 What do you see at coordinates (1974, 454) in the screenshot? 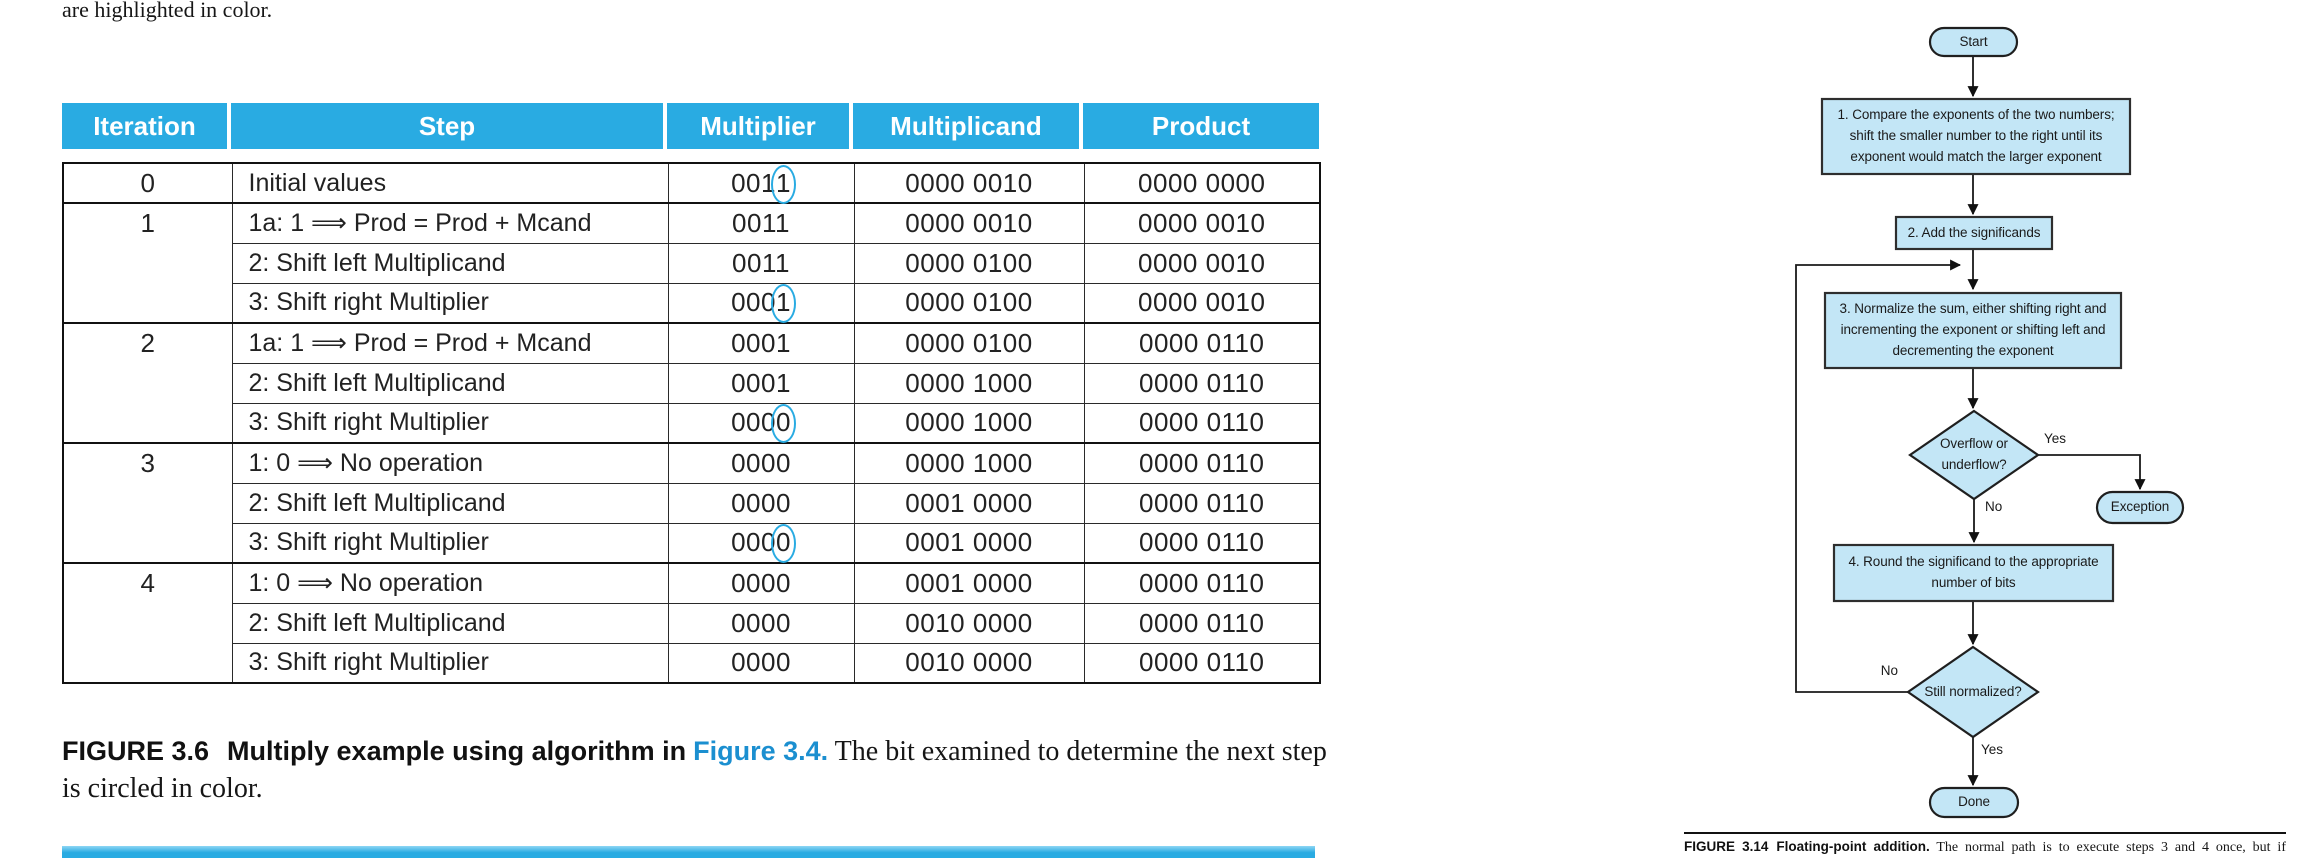
I see `decision1-text: Overflow or underflow?` at bounding box center [1974, 454].